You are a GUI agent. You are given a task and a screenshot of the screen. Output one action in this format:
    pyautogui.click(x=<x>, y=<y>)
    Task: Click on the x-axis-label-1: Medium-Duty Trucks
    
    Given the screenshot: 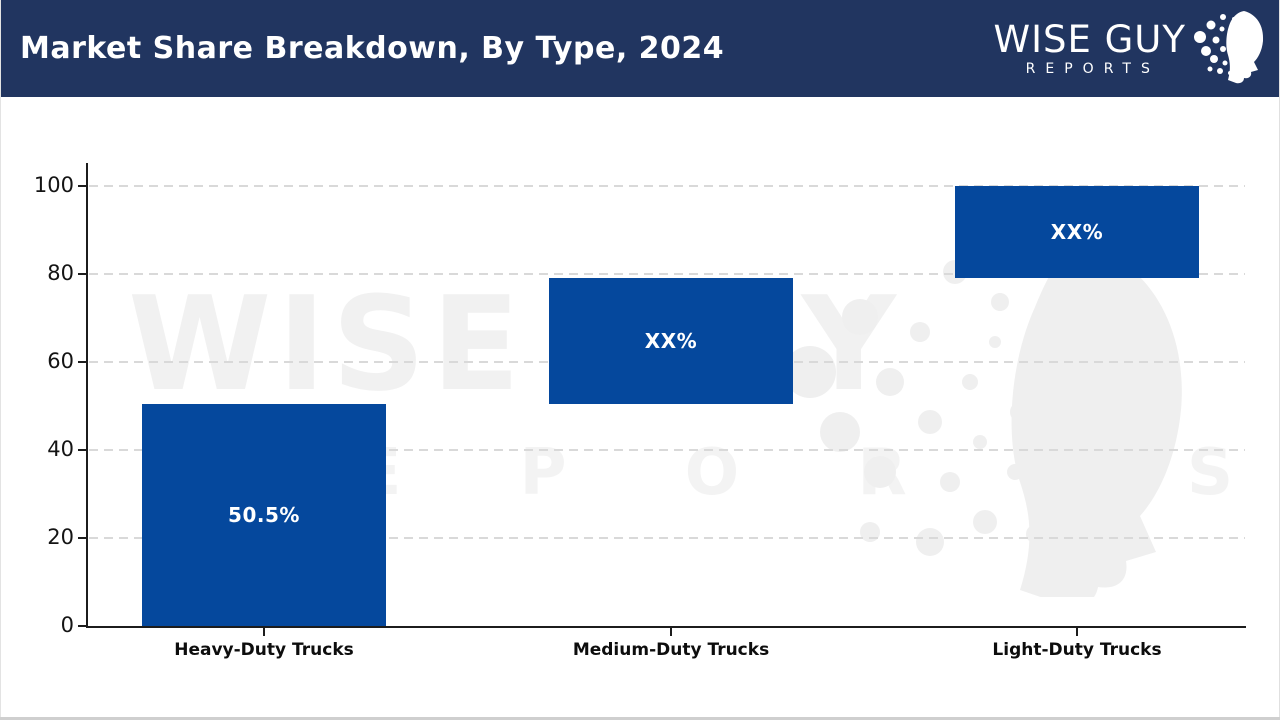 What is the action you would take?
    pyautogui.click(x=671, y=650)
    